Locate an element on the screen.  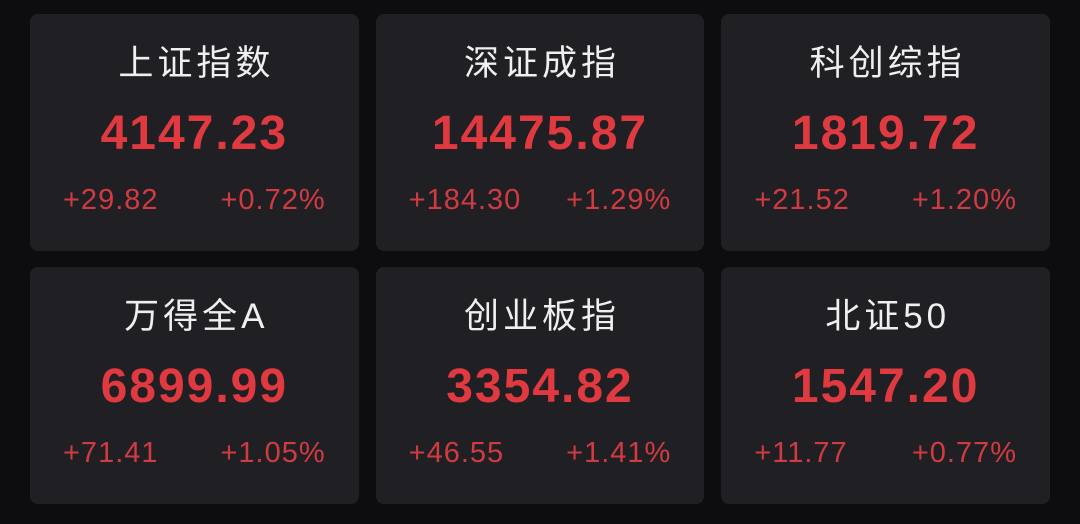
index-price: 3354.82 is located at coordinates (540, 387).